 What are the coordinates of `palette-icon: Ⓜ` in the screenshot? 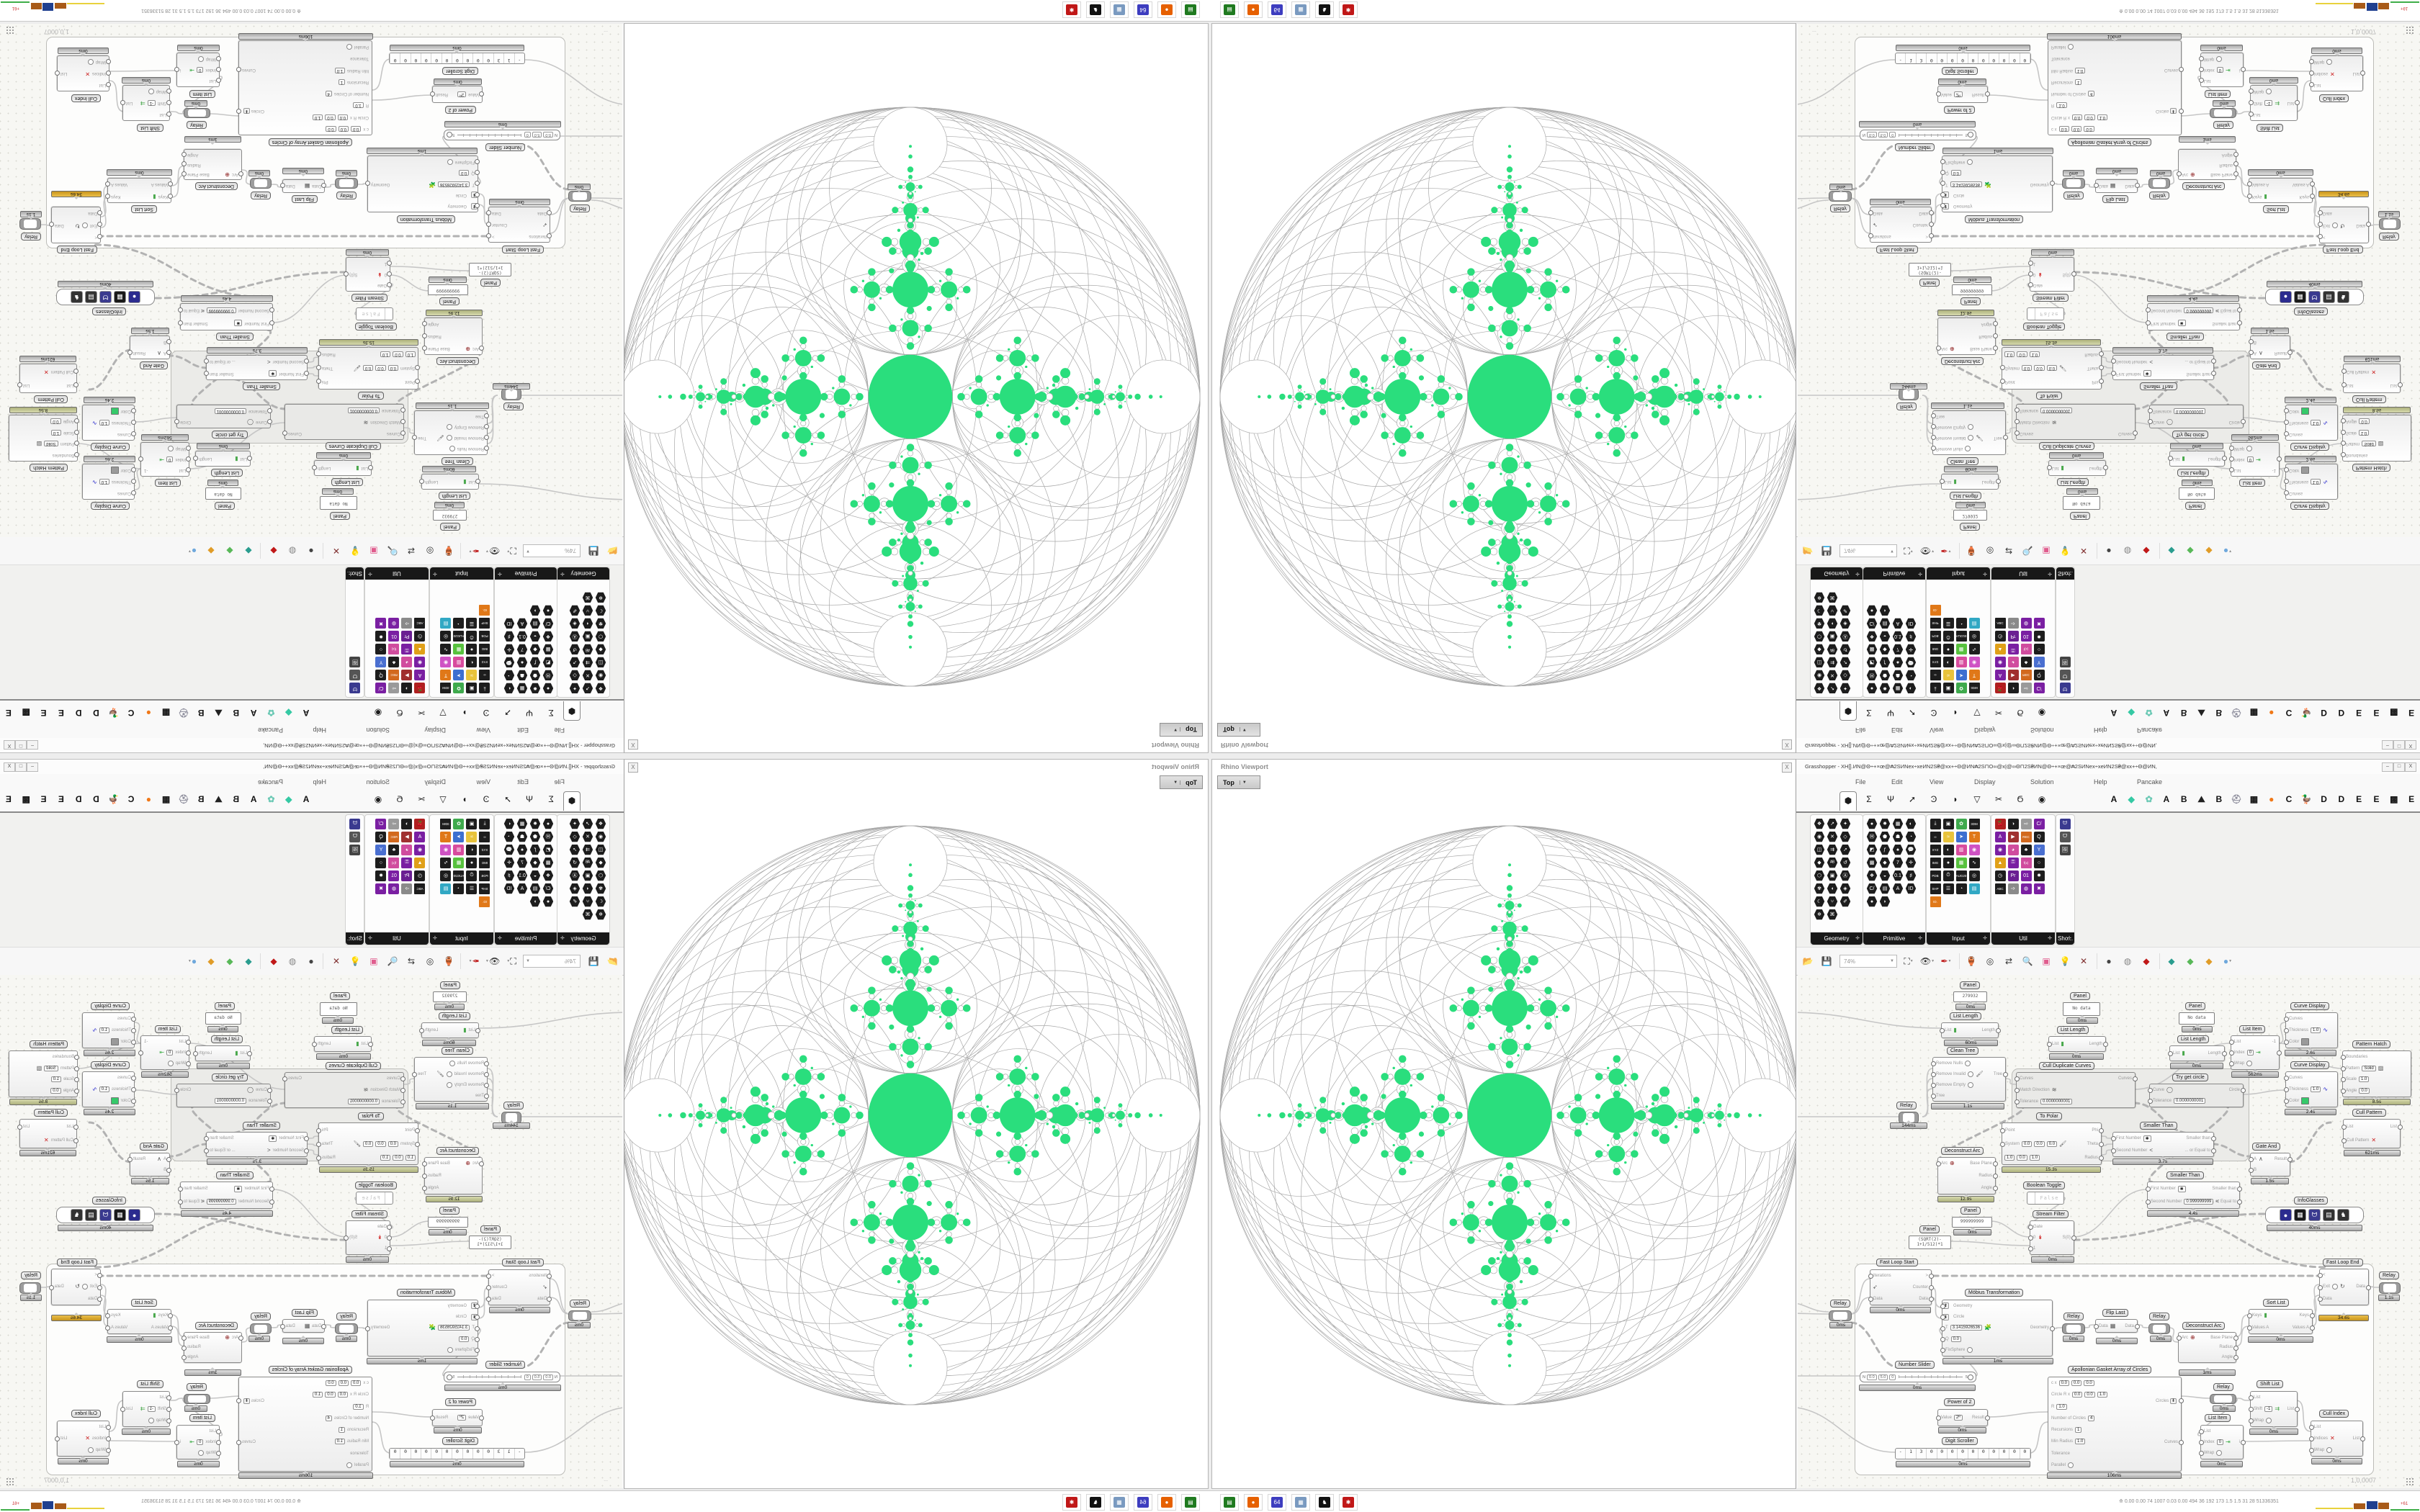 It's located at (1872, 675).